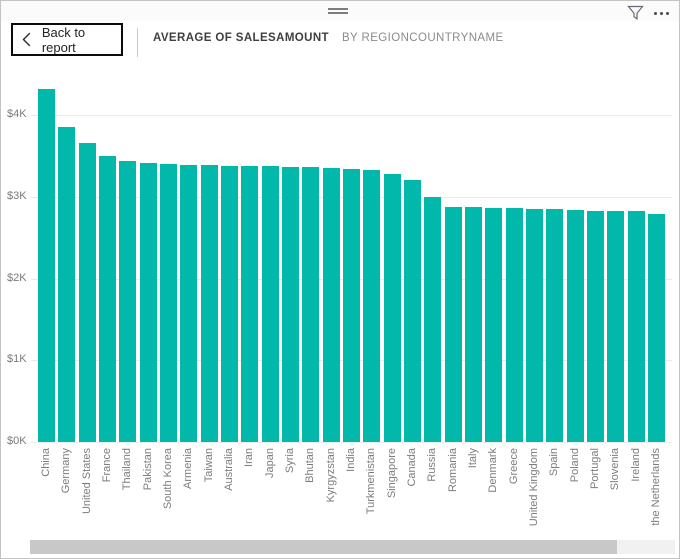 This screenshot has width=680, height=559. Describe the element at coordinates (574, 465) in the screenshot. I see `x-axis-label: Poland` at that location.